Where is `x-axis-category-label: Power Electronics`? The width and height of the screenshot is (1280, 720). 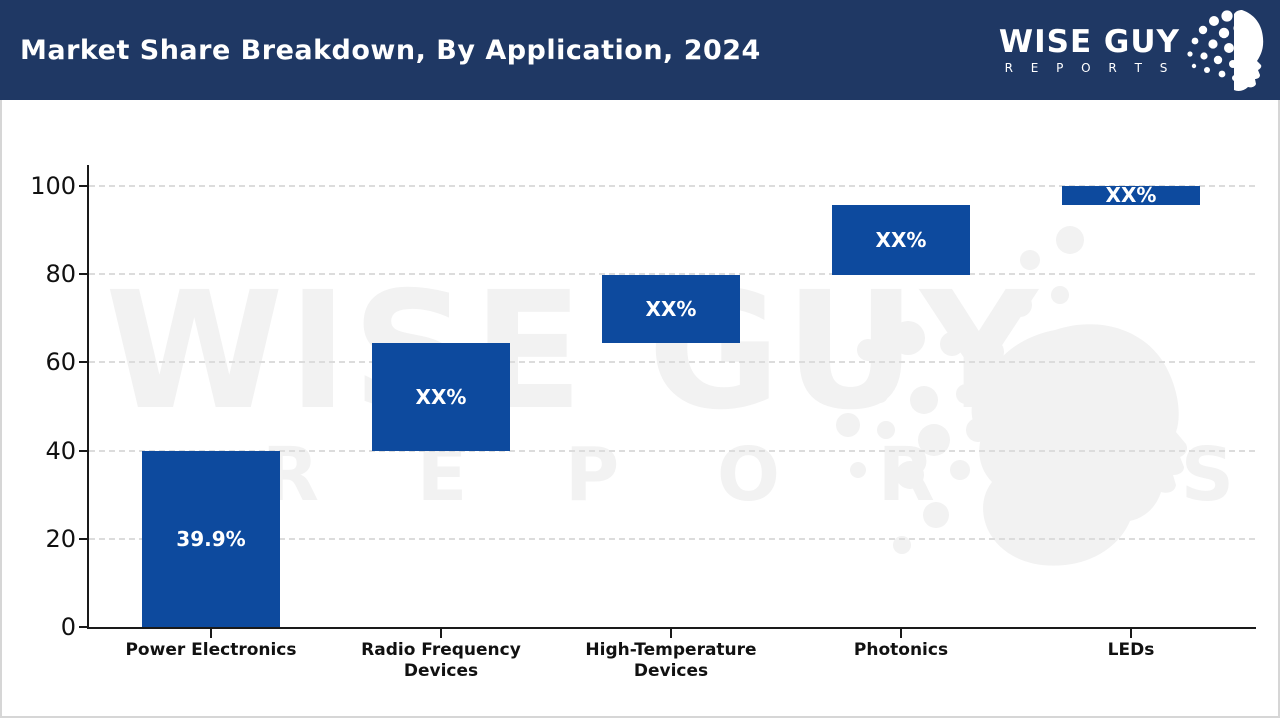
x-axis-category-label: Power Electronics is located at coordinates (211, 650).